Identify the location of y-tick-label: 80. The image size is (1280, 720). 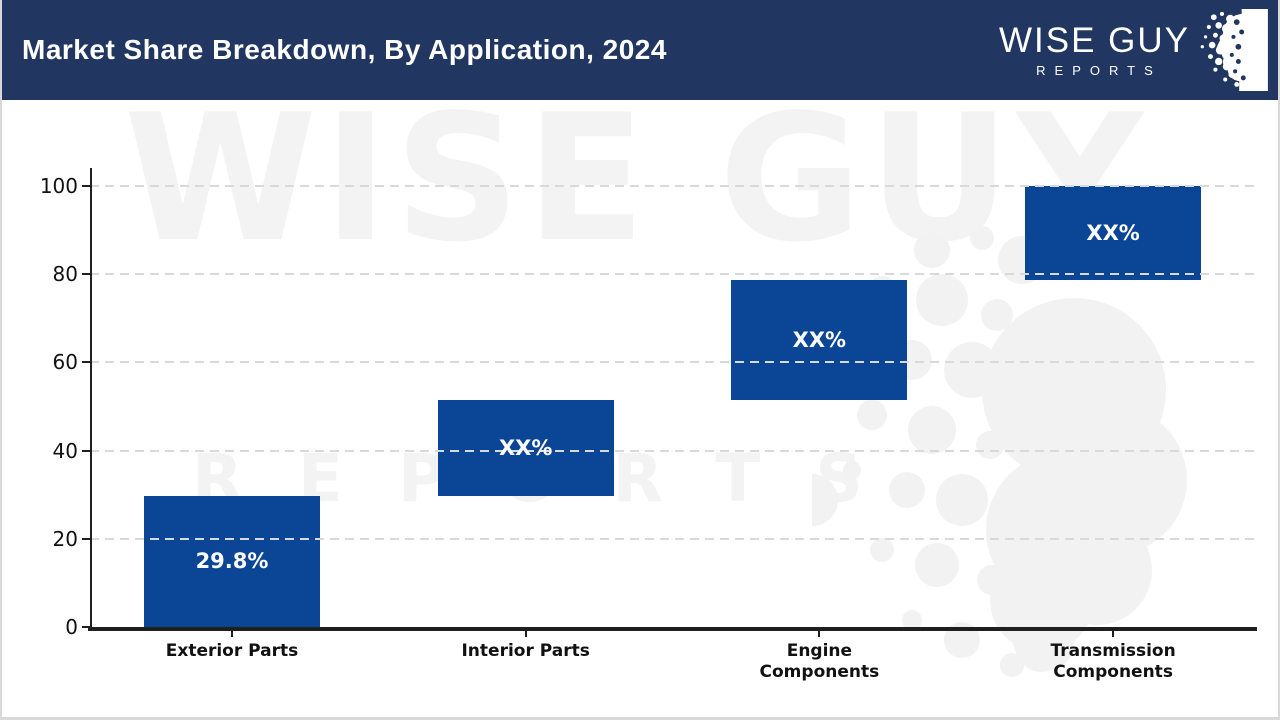
(65, 274).